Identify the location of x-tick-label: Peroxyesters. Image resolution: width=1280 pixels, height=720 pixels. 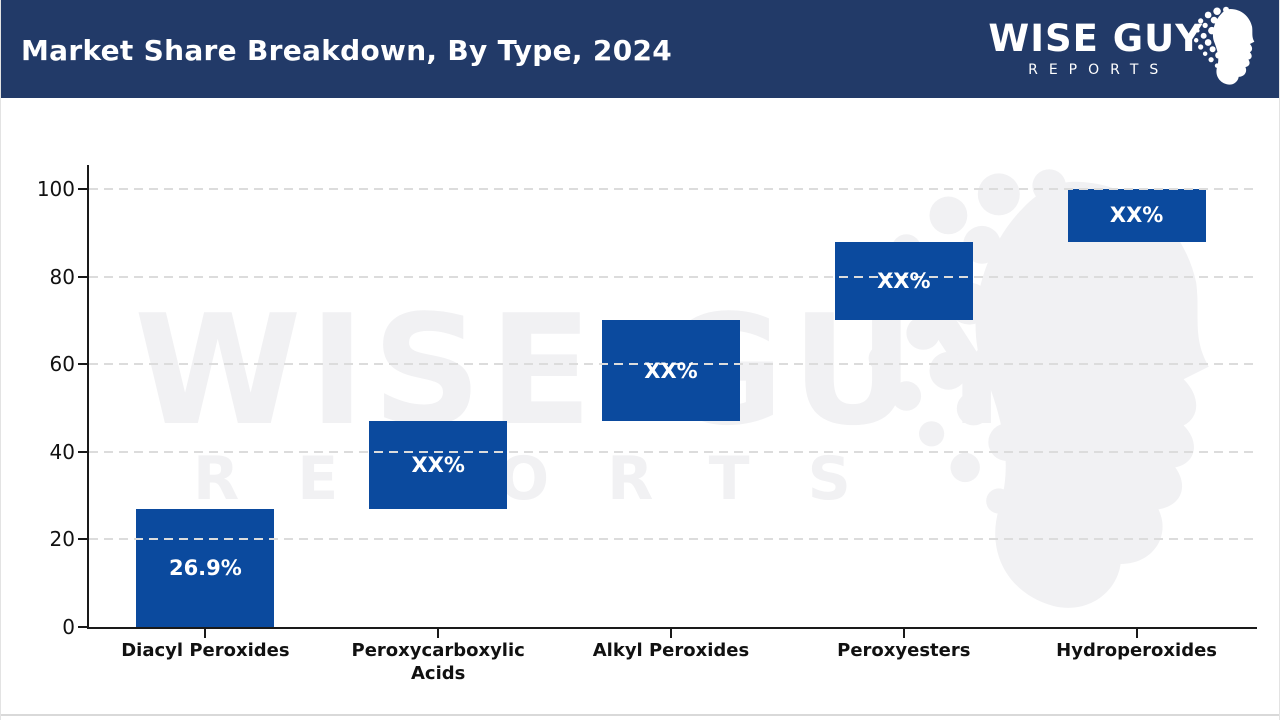
(904, 650).